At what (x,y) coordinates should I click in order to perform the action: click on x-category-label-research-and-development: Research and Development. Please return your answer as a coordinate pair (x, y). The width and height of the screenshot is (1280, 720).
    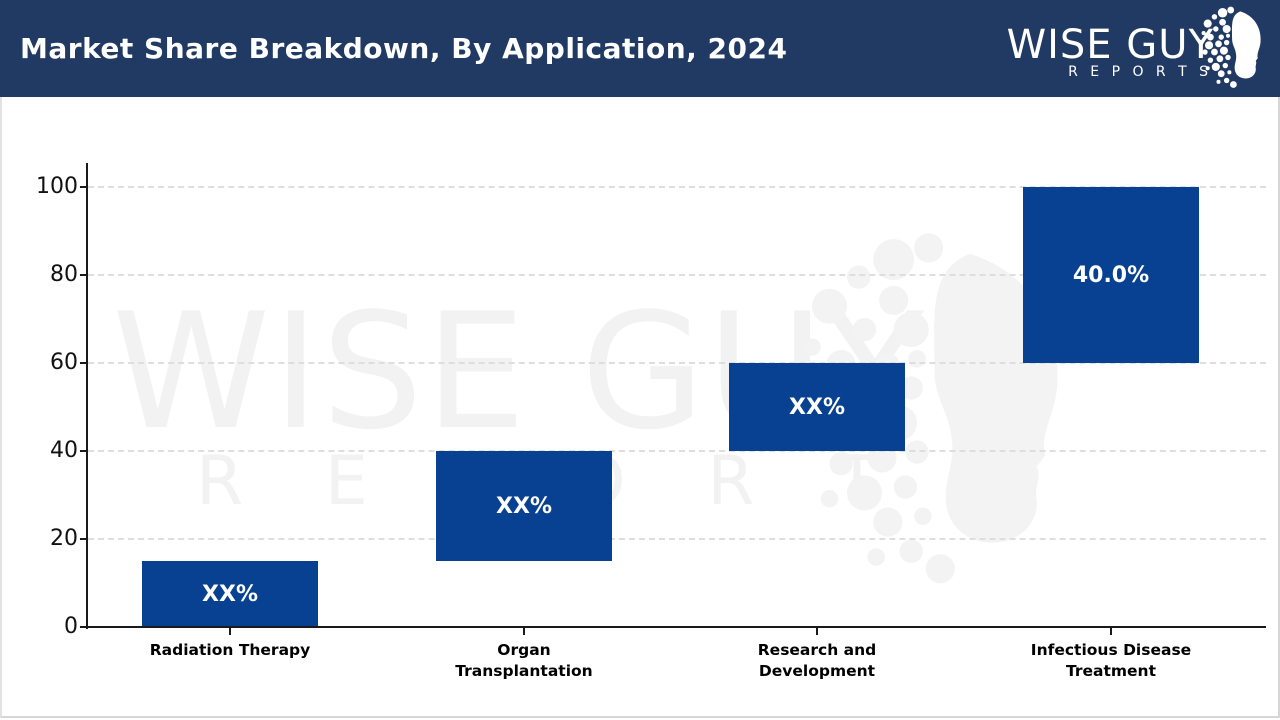
    Looking at the image, I should click on (817, 660).